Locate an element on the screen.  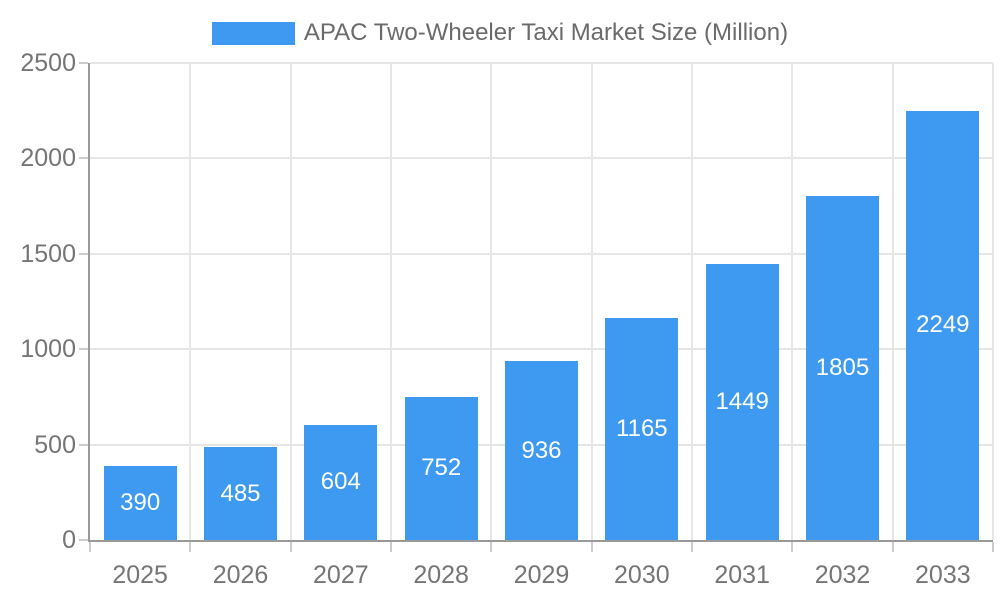
legend-swatch is located at coordinates (253, 33).